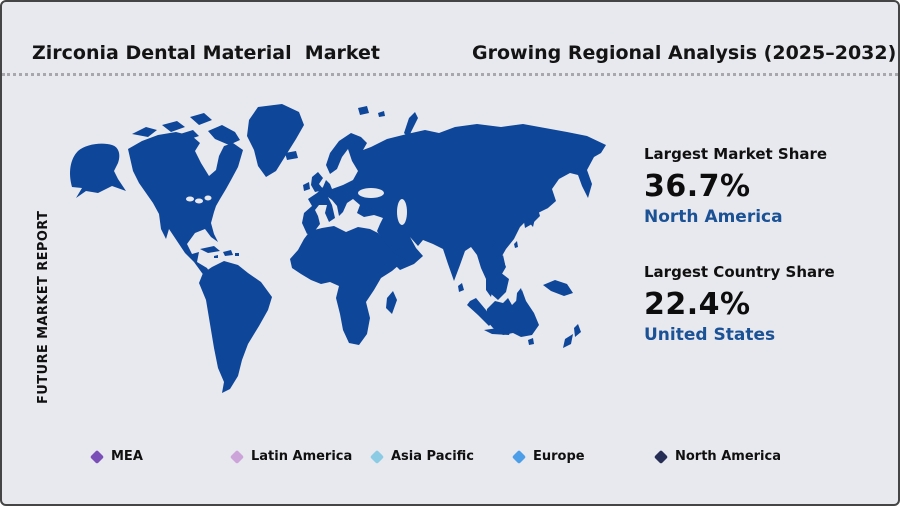 This screenshot has width=900, height=506. What do you see at coordinates (536, 214) in the screenshot?
I see `map-japan` at bounding box center [536, 214].